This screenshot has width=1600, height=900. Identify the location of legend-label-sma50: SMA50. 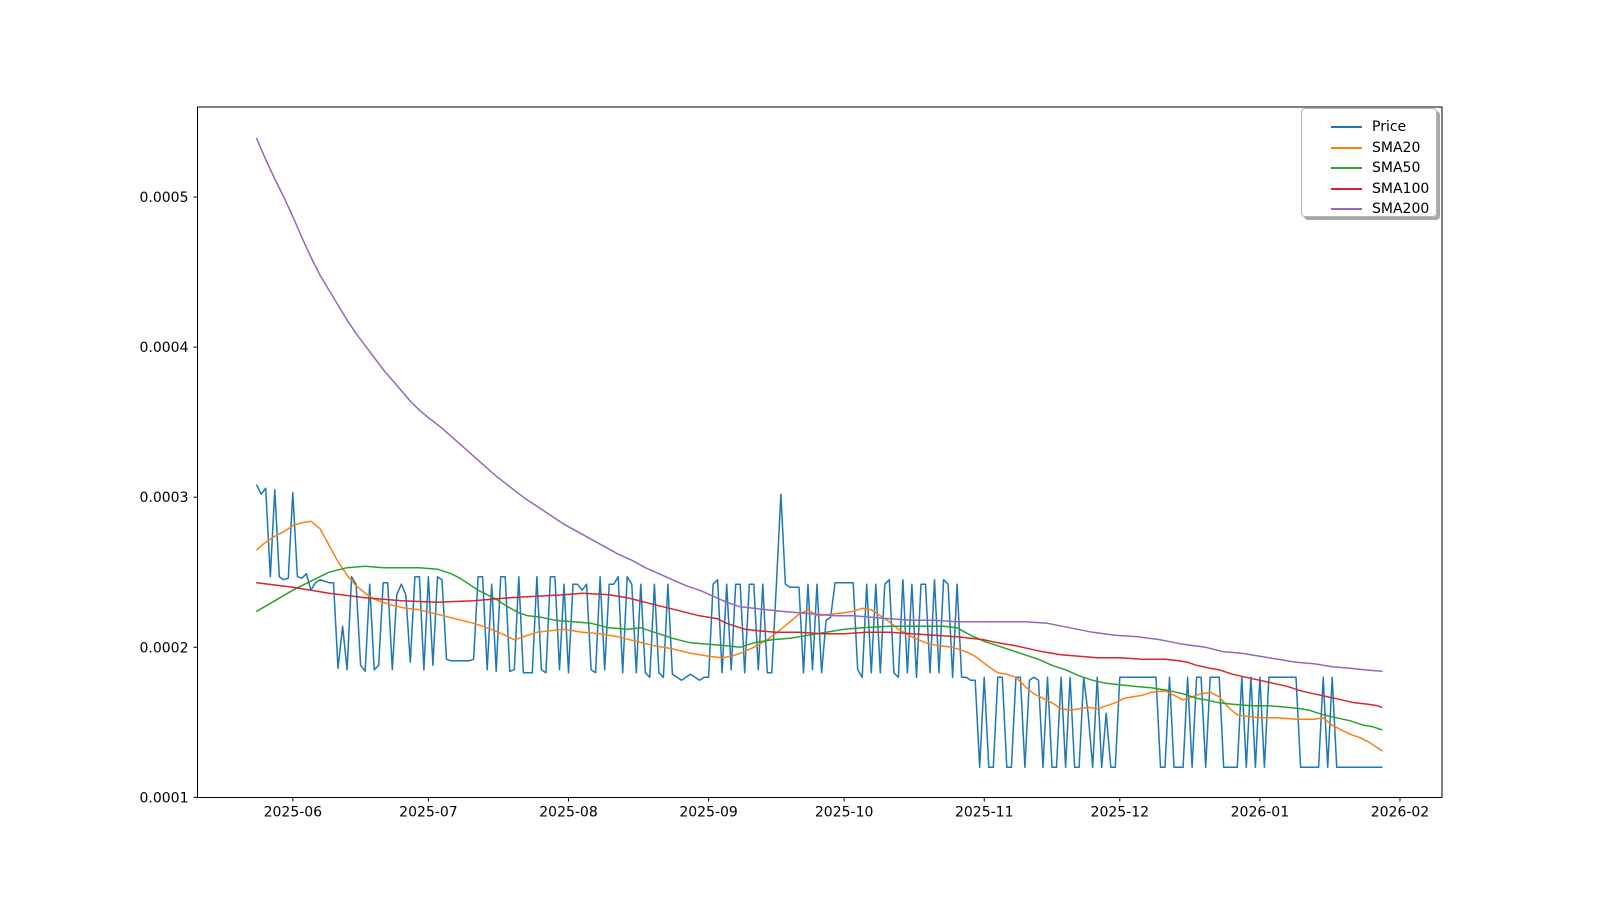
(1396, 168).